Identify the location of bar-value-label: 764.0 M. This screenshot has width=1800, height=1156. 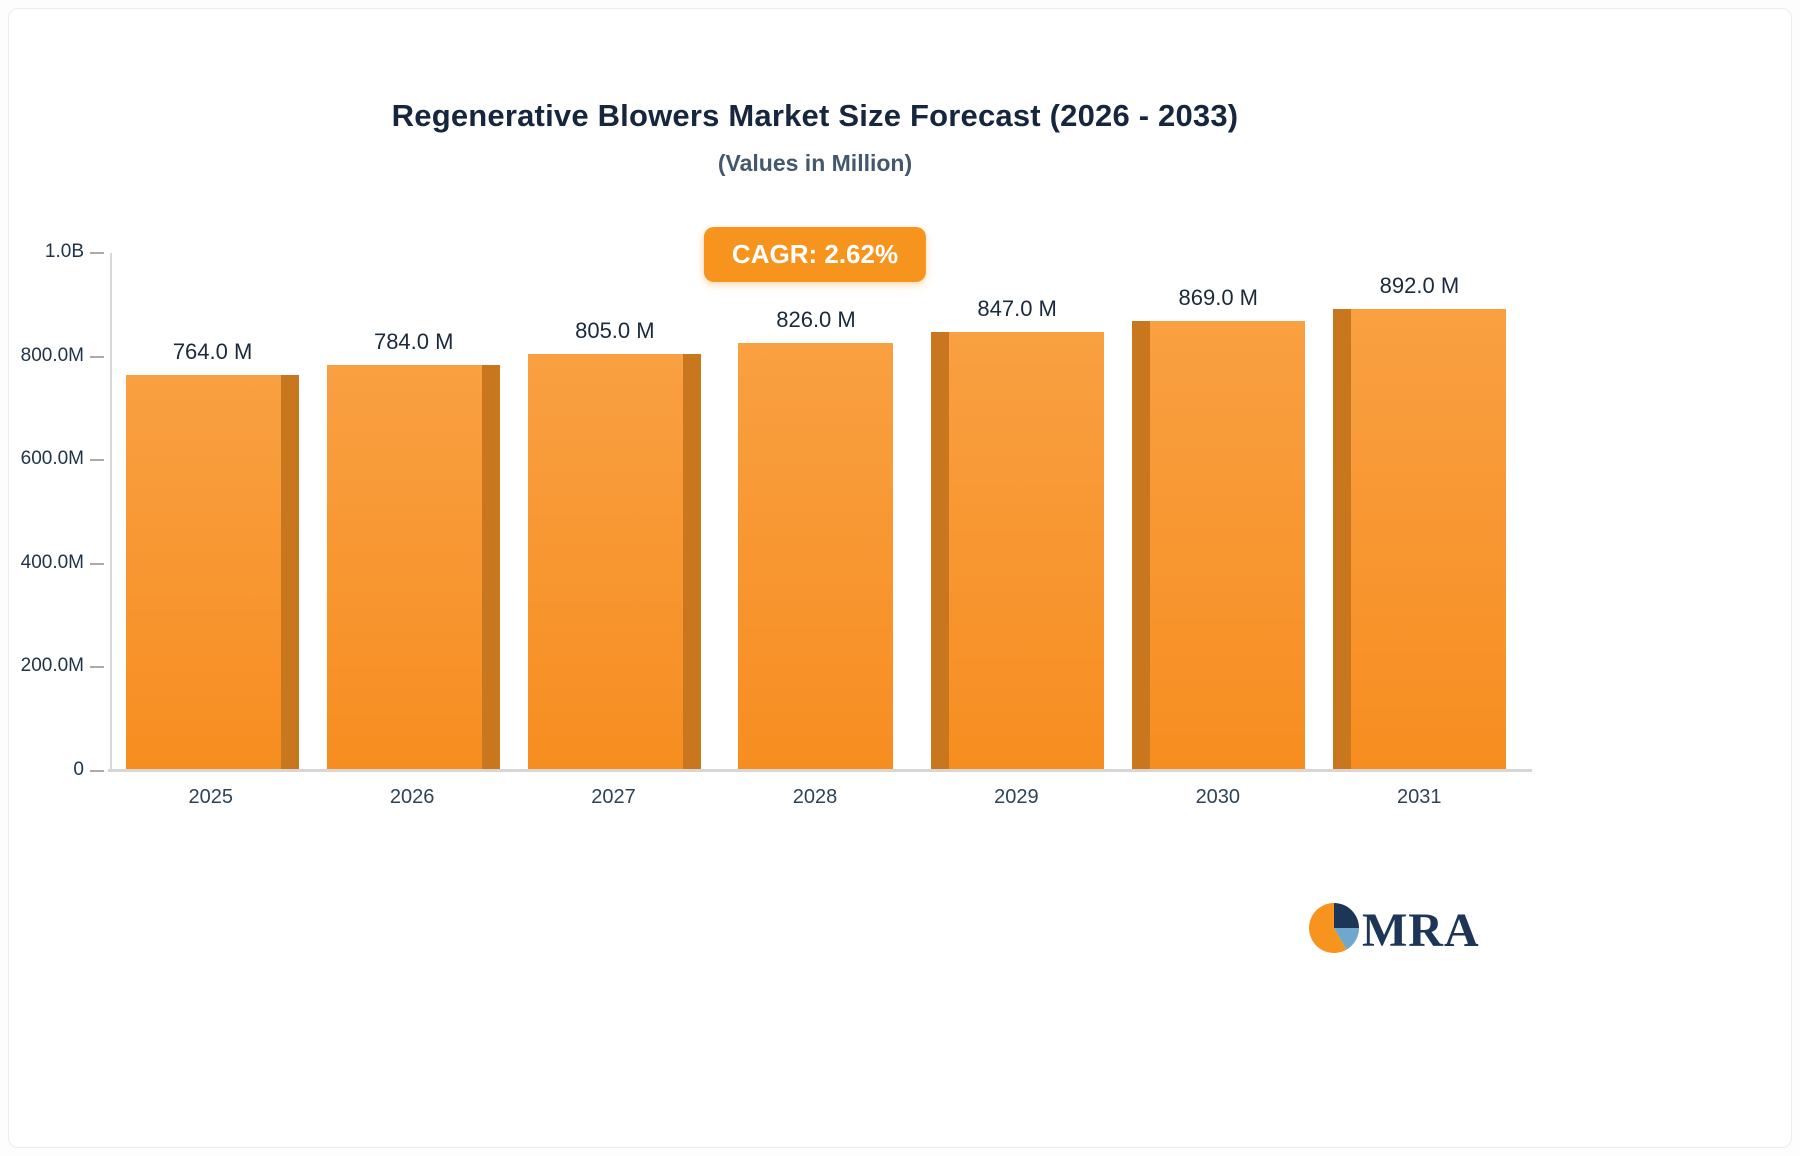
(212, 352).